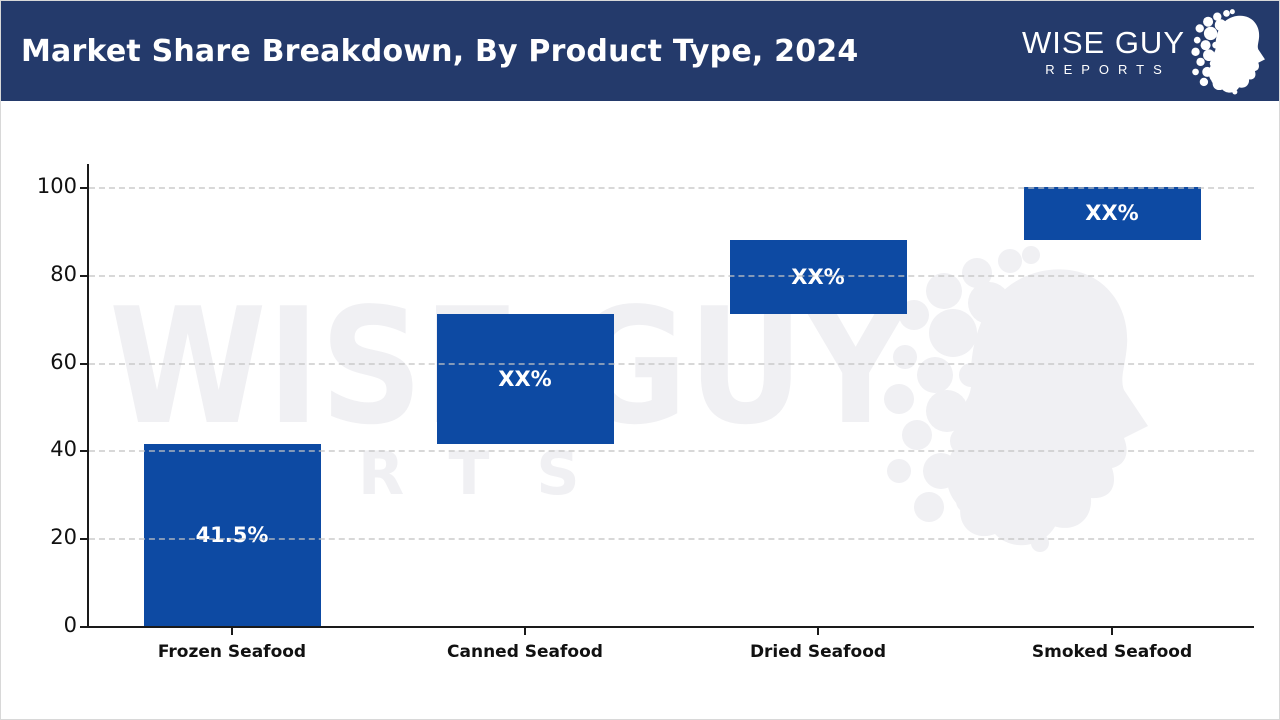  What do you see at coordinates (1228, 52) in the screenshot?
I see `dotted-head-logo-icon` at bounding box center [1228, 52].